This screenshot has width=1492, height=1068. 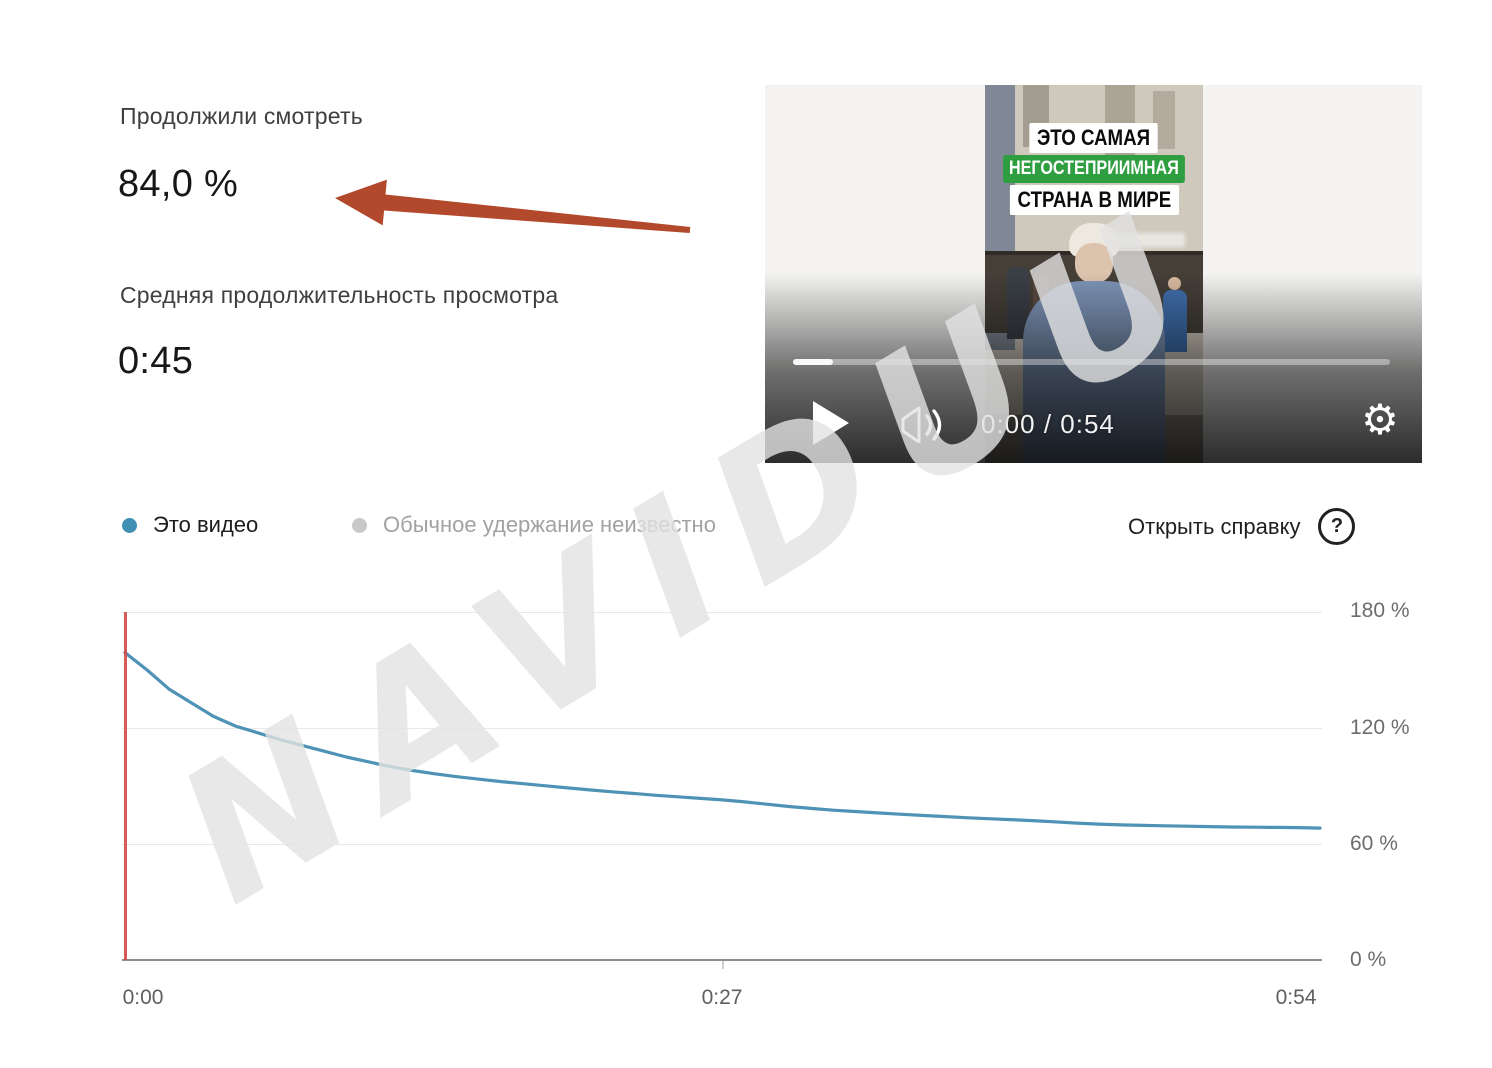 I want to click on title-line-2: НЕГОСТЕПРИИМНАЯ, so click(x=1094, y=169).